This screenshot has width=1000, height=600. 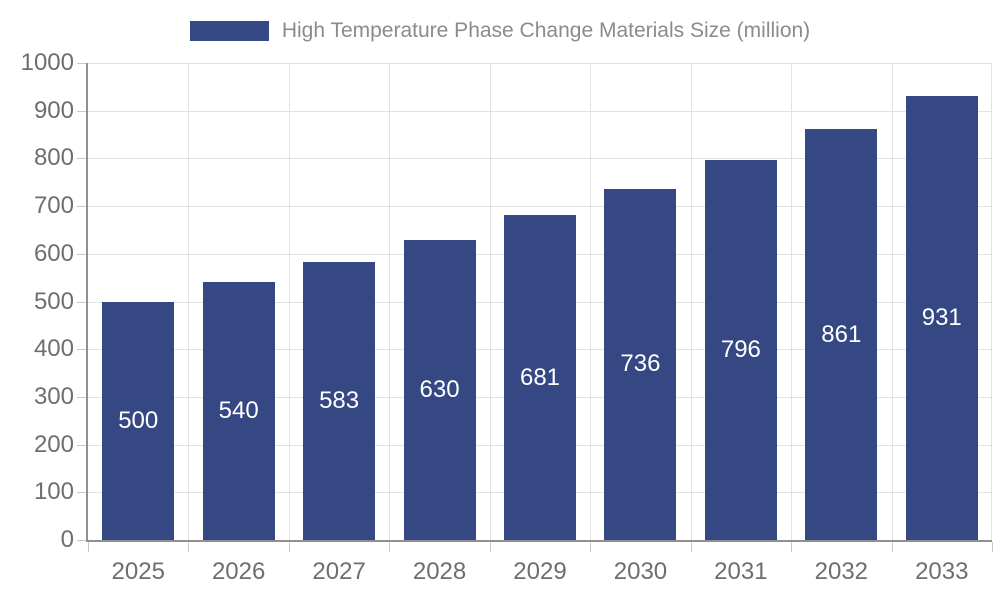 I want to click on bar: 931, so click(x=941, y=317).